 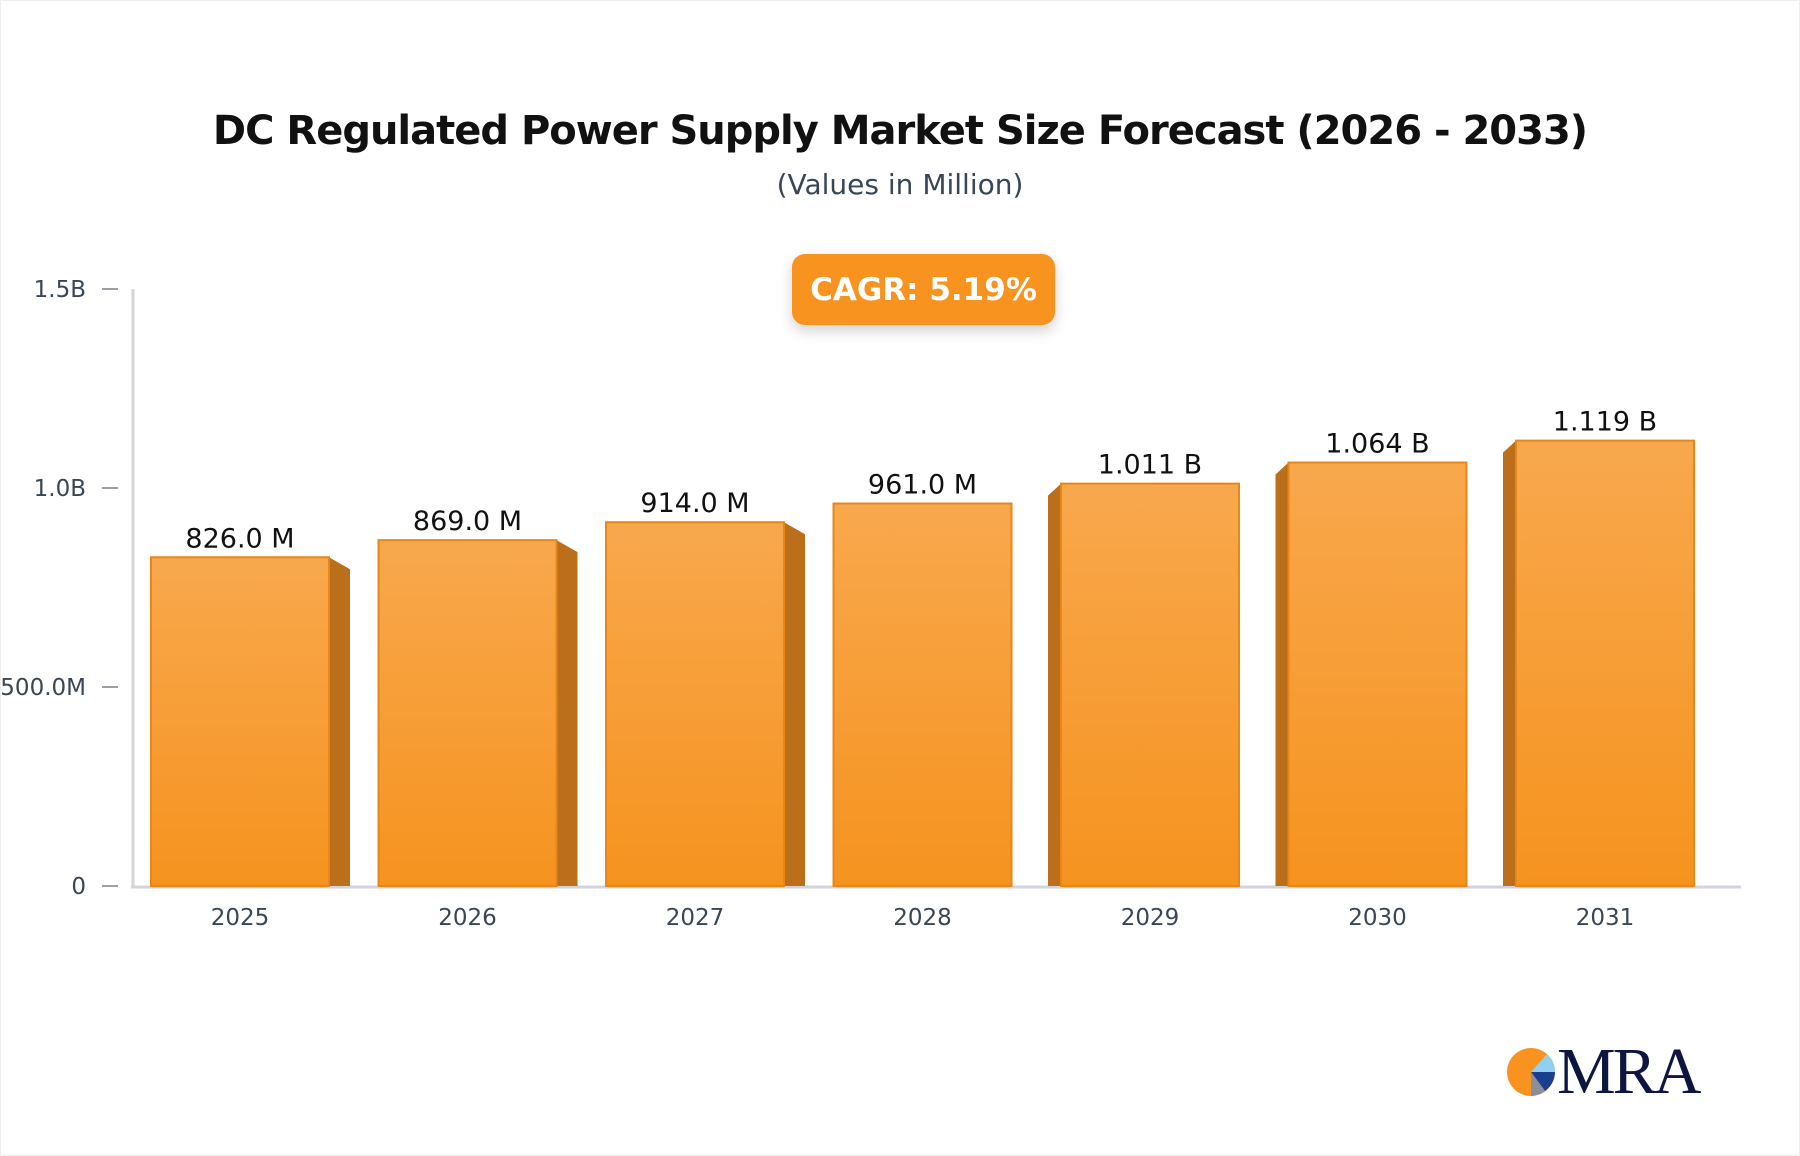 What do you see at coordinates (240, 918) in the screenshot?
I see `x-tick-label-2025: 2025` at bounding box center [240, 918].